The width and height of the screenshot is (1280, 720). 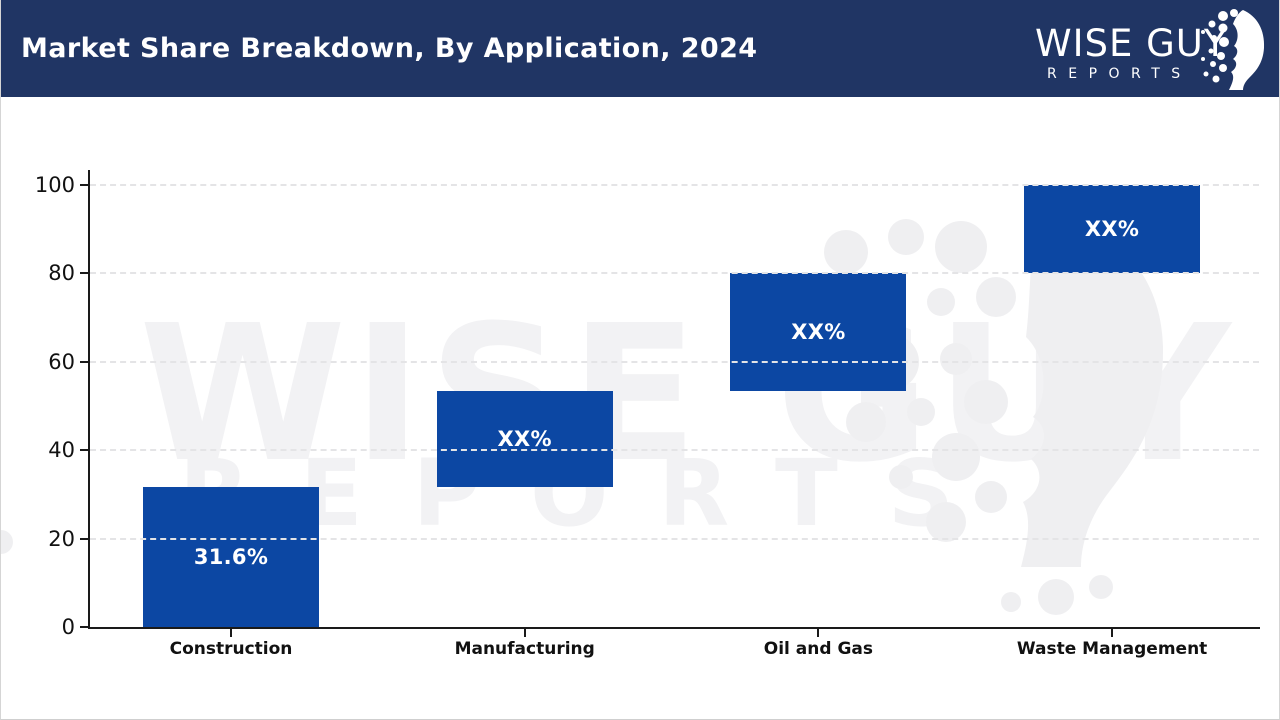 I want to click on y-tick-label: 100, so click(x=54, y=185).